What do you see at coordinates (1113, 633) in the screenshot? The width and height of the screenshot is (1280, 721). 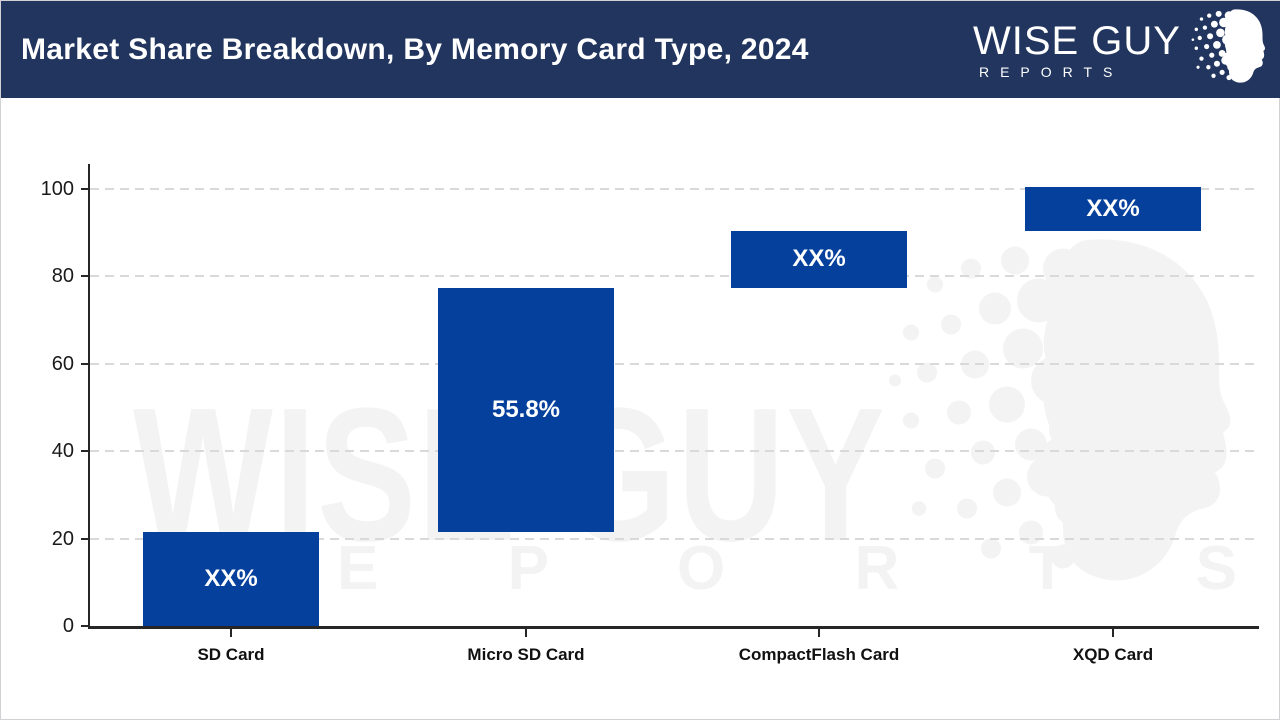 I see `x-tick-mark-xqd-card` at bounding box center [1113, 633].